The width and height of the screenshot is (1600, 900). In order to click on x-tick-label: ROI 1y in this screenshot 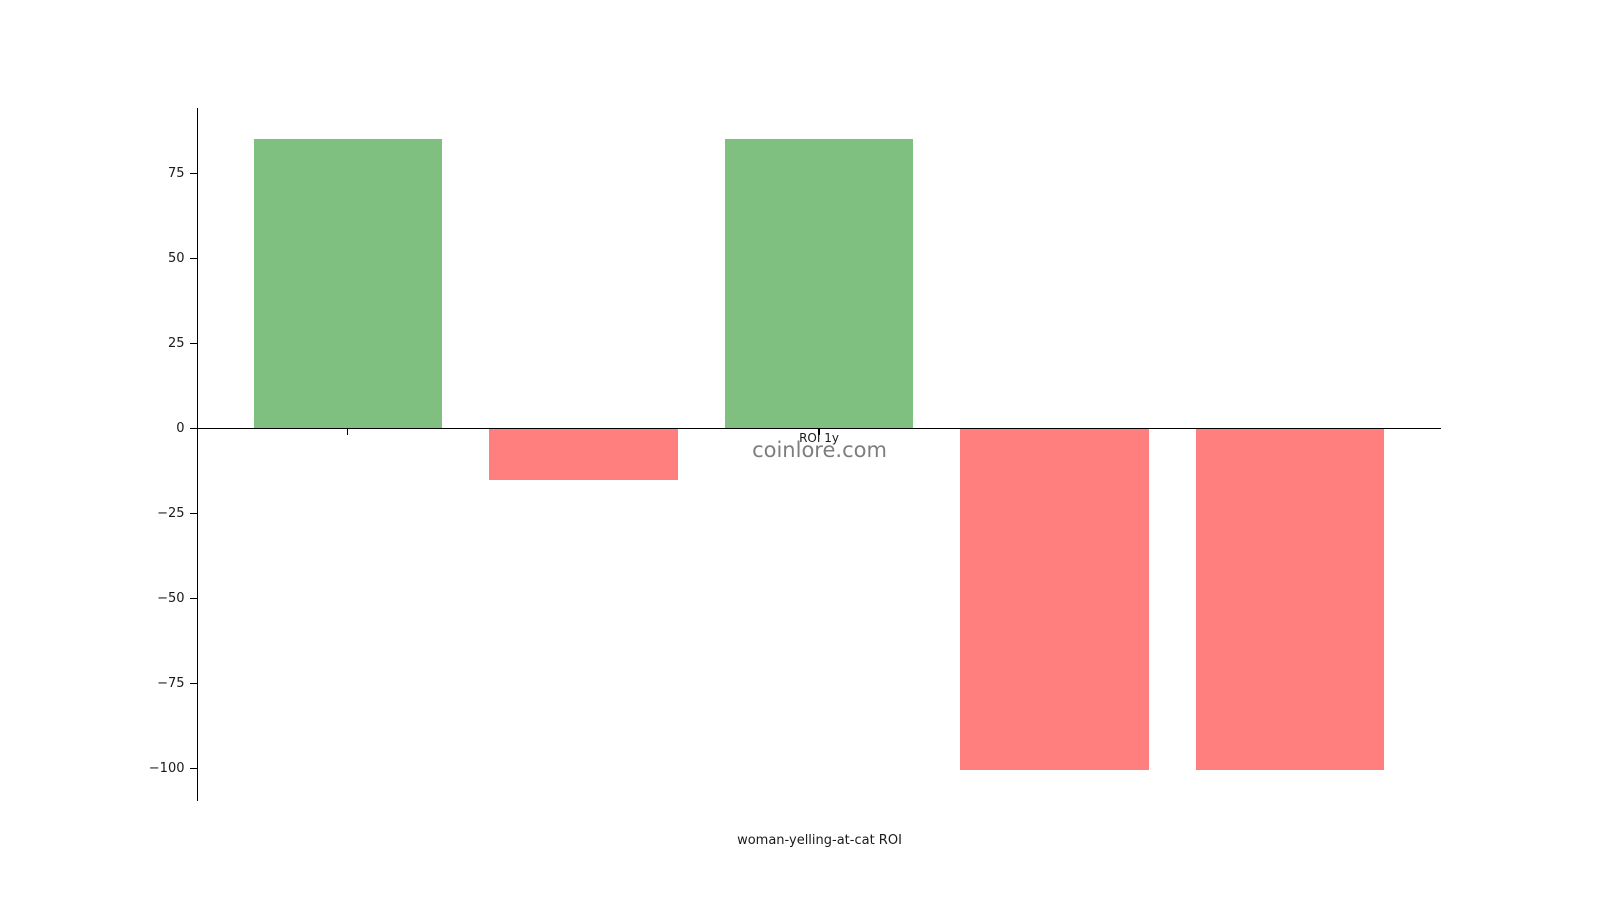, I will do `click(819, 438)`.